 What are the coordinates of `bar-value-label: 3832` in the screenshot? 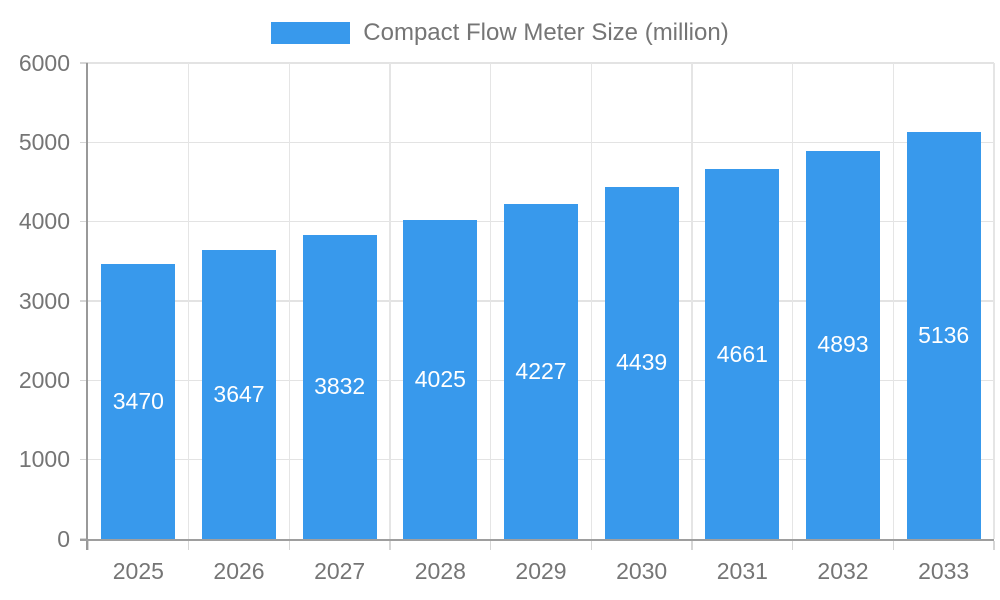 It's located at (340, 386).